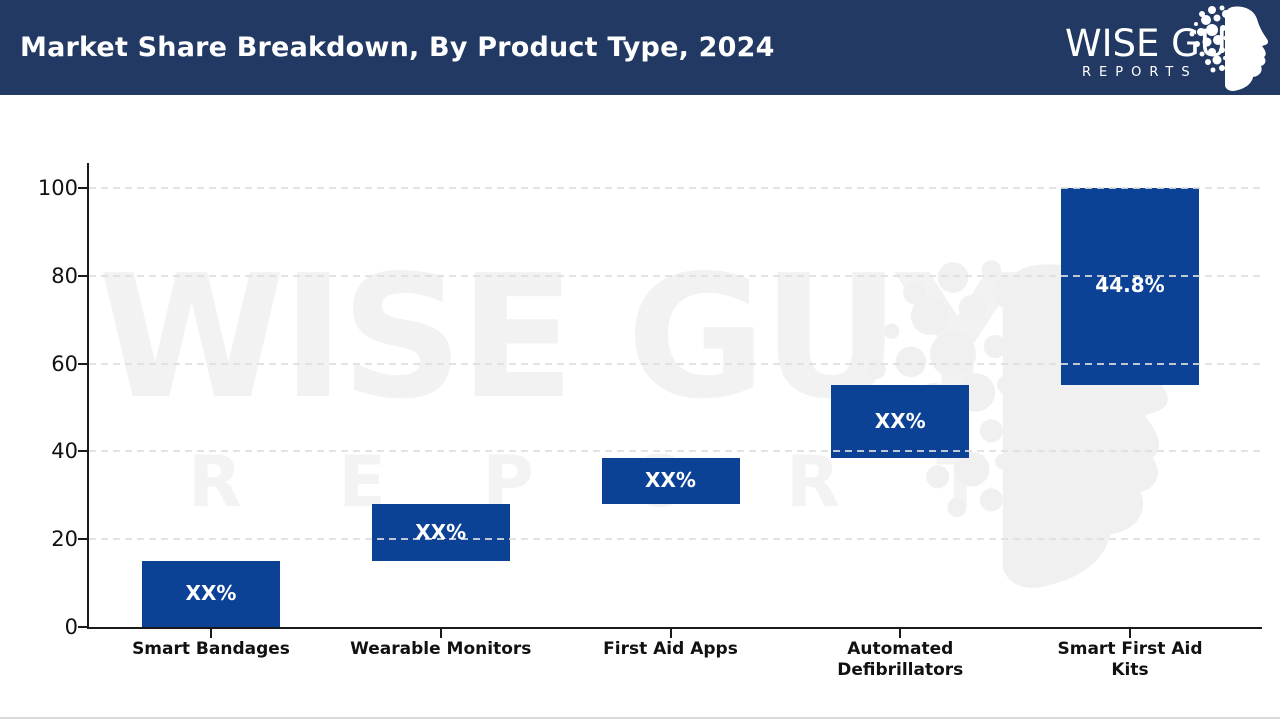  I want to click on x-category-label: Wearable Monitors, so click(441, 649).